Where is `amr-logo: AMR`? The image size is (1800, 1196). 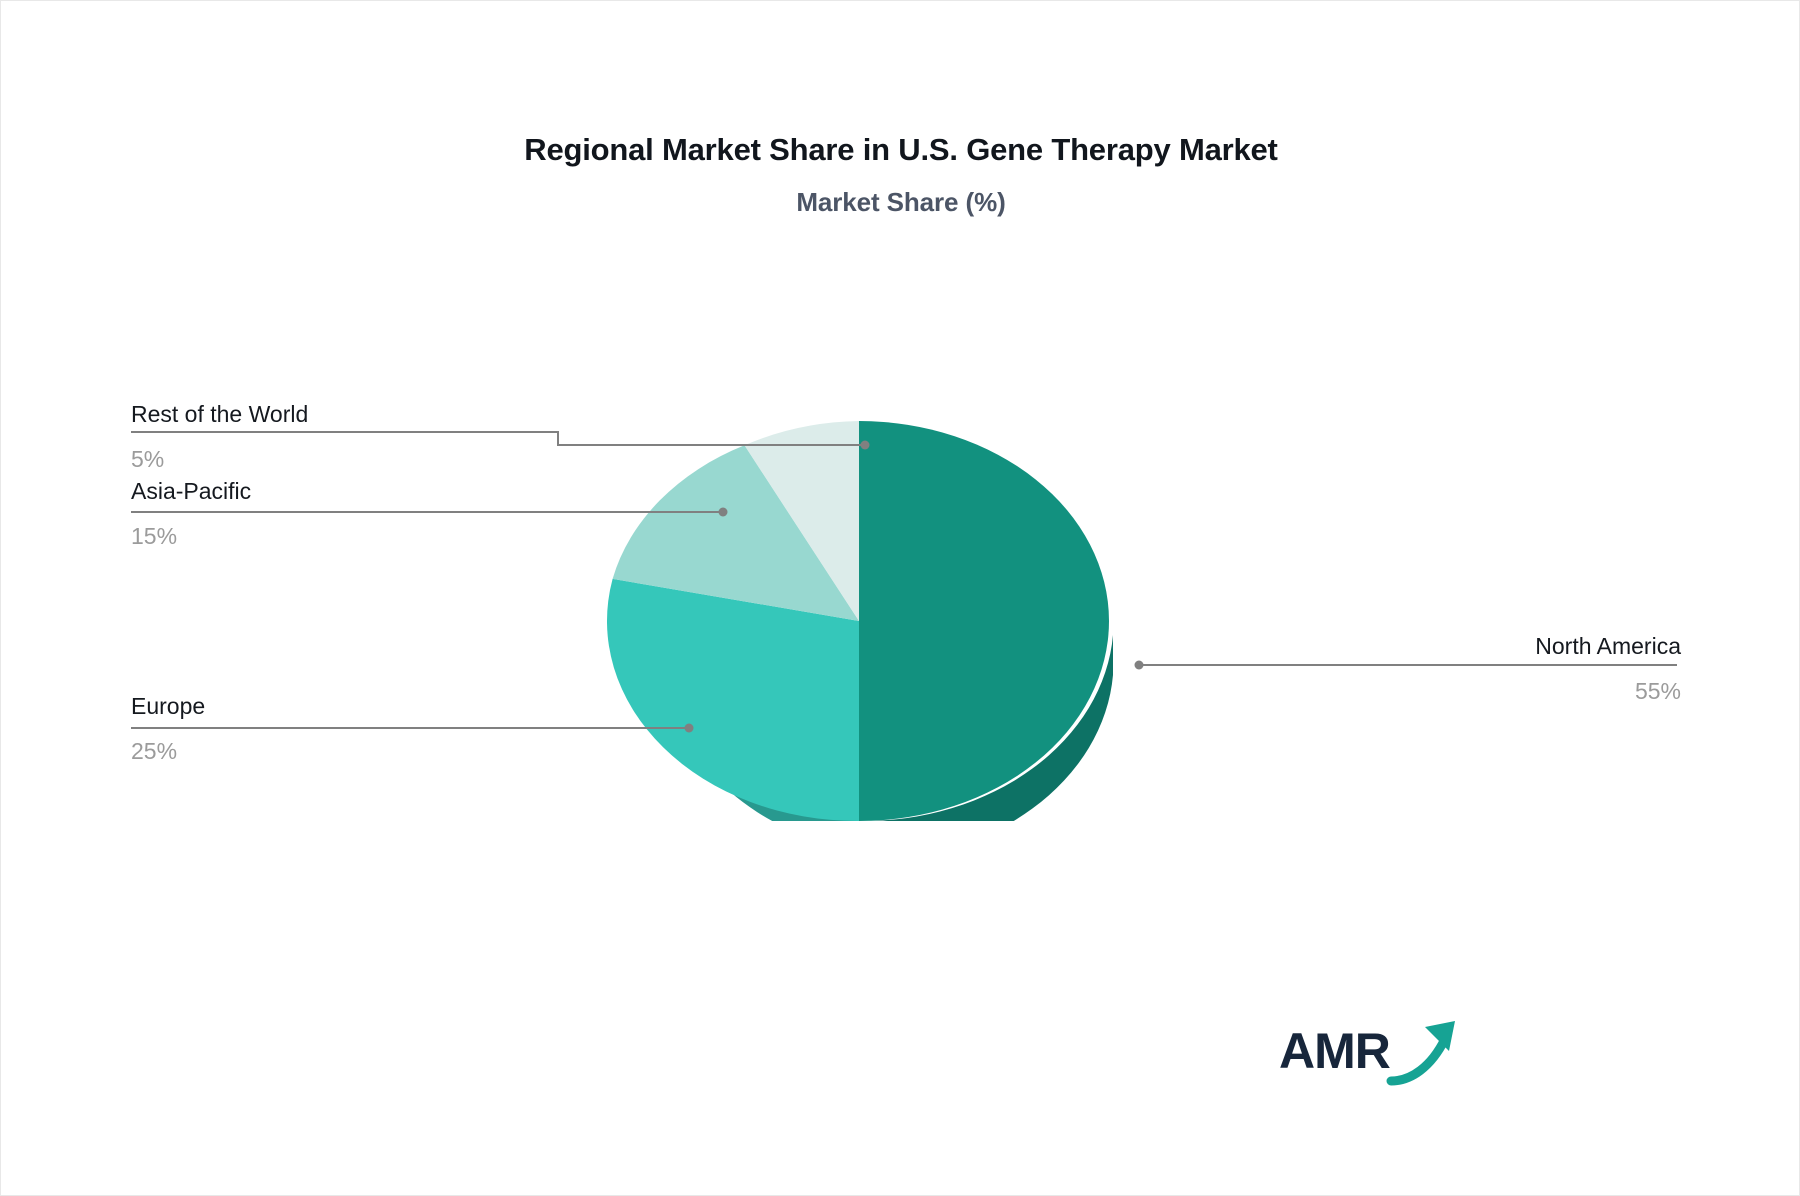
amr-logo: AMR is located at coordinates (1379, 1059).